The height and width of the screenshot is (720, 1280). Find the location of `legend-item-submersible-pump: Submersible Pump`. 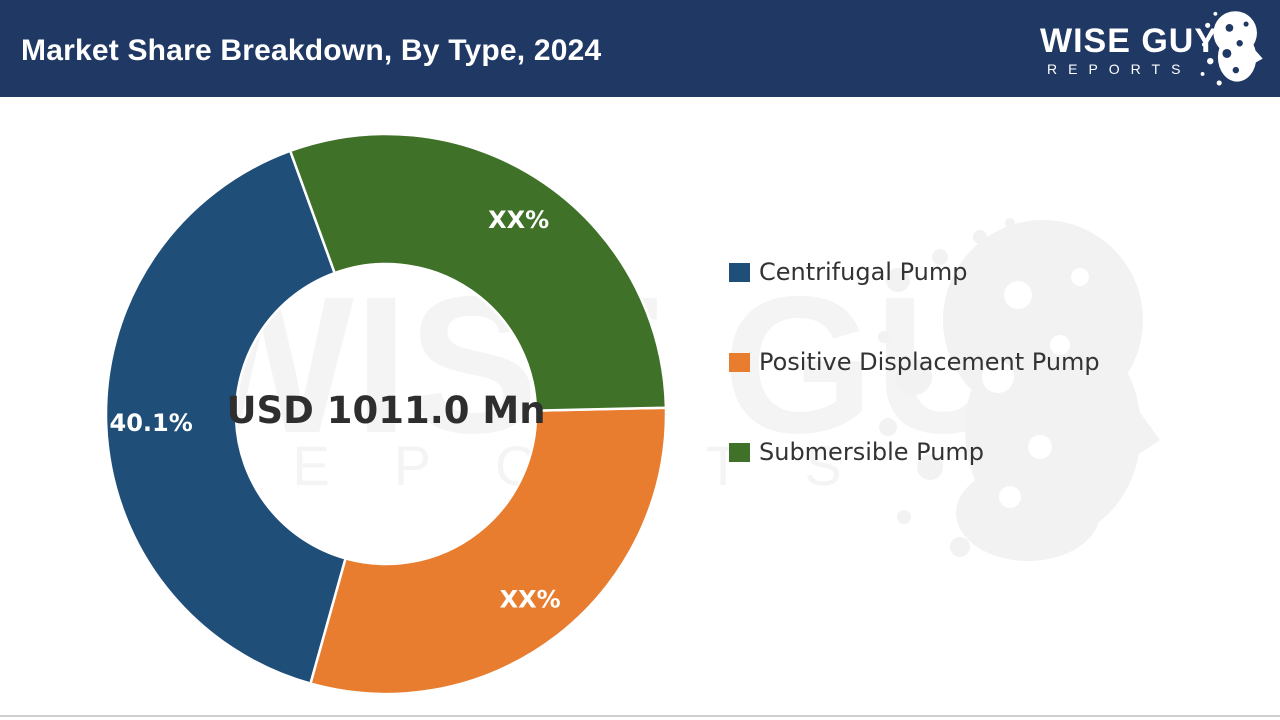

legend-item-submersible-pump: Submersible Pump is located at coordinates (914, 452).